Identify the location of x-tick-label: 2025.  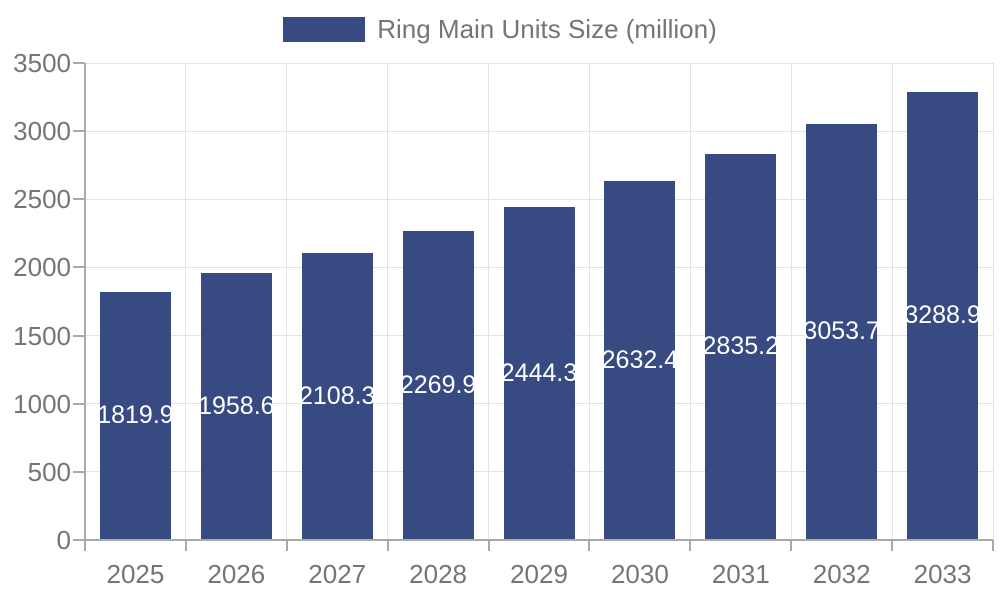
(135, 574).